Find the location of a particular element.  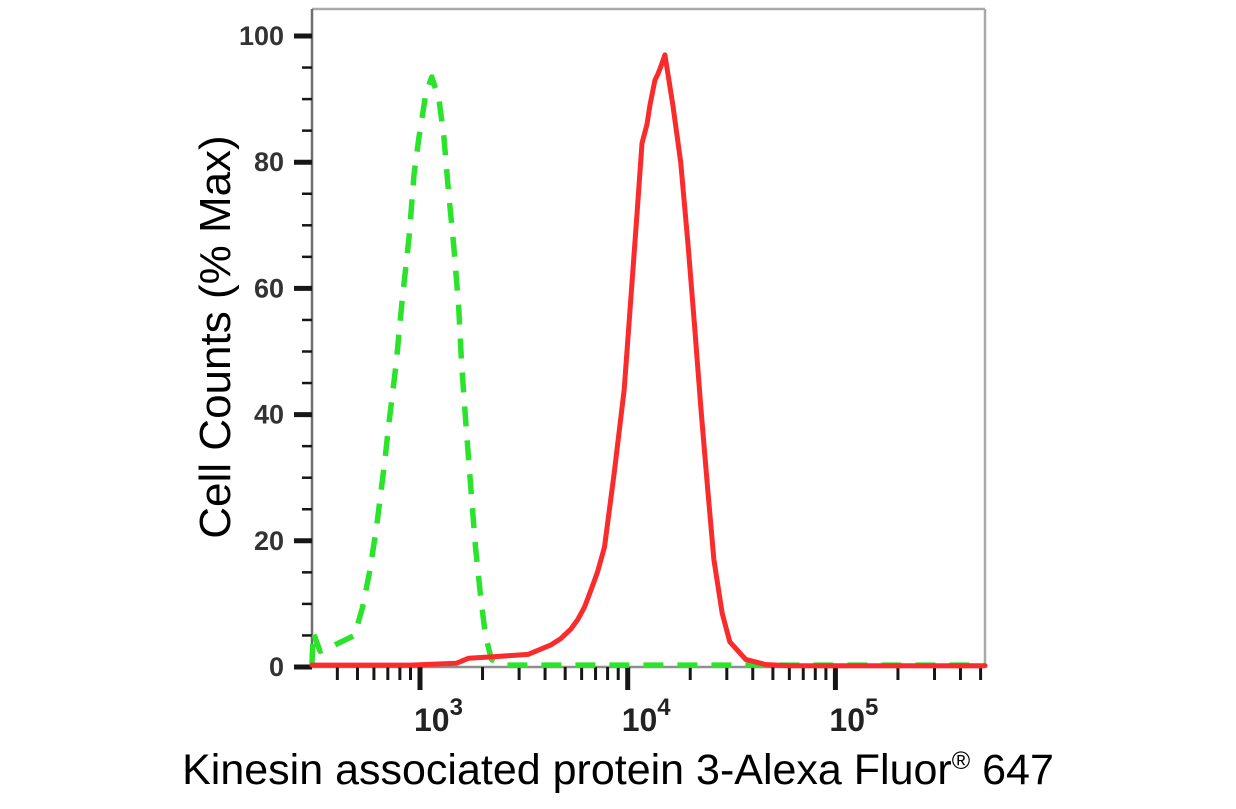

x-tick-labels: 10³ 10⁴ 10⁵ is located at coordinates (646, 716).